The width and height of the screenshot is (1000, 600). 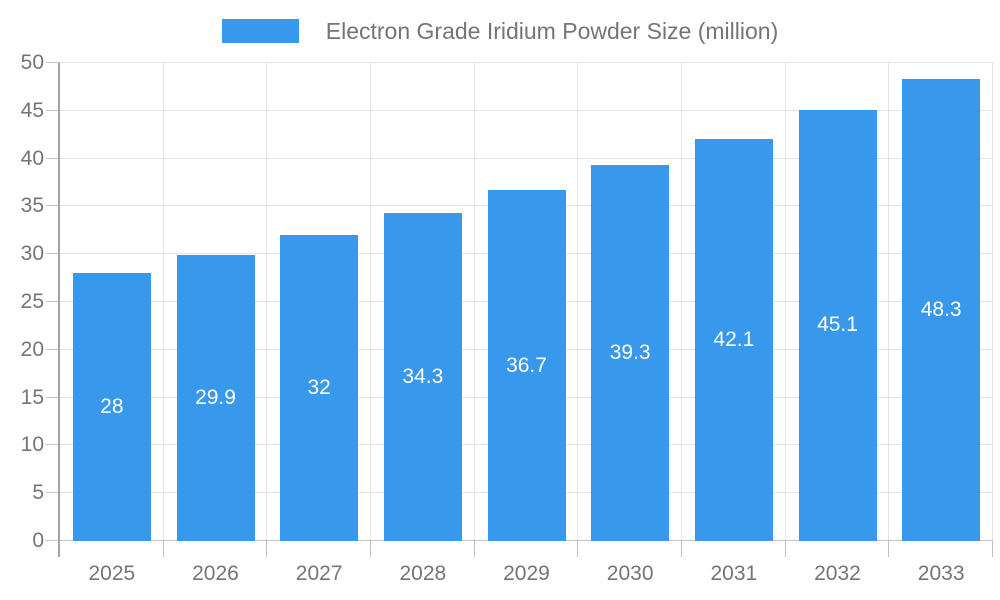 I want to click on y-axis-label: 30, so click(x=32, y=254).